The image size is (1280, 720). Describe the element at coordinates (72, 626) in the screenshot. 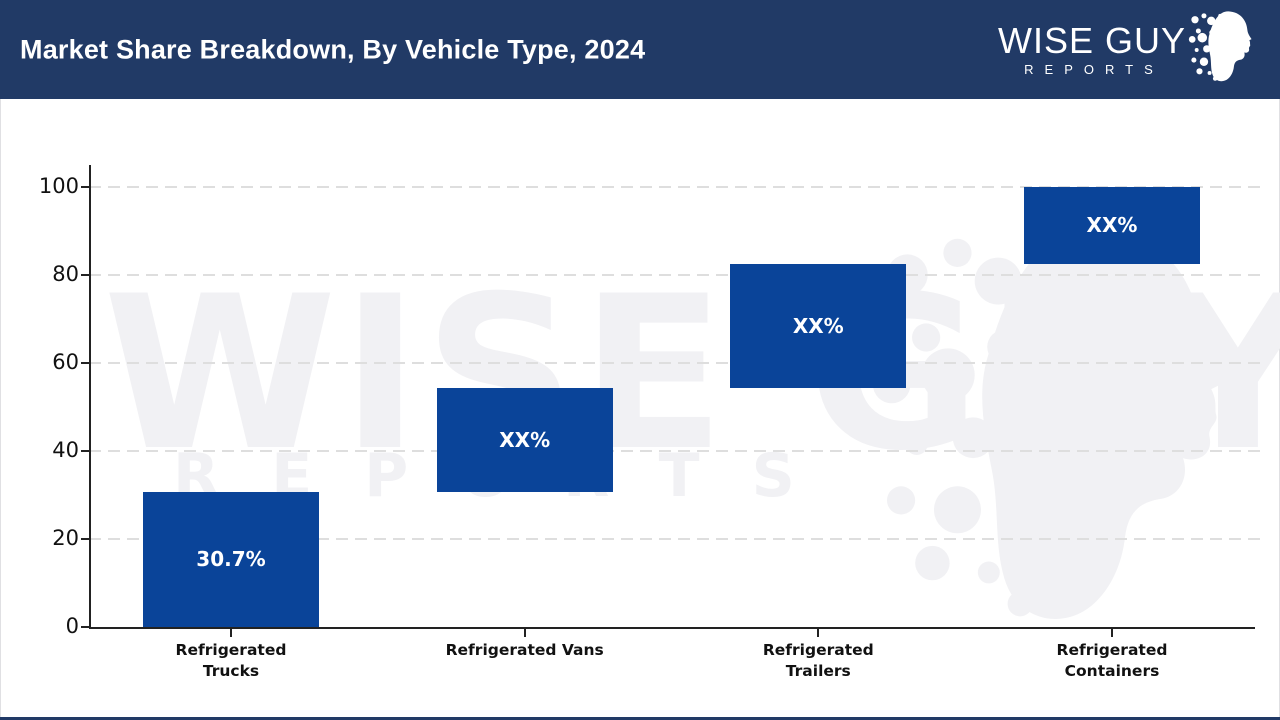

I see `y-tick-label: 0` at that location.